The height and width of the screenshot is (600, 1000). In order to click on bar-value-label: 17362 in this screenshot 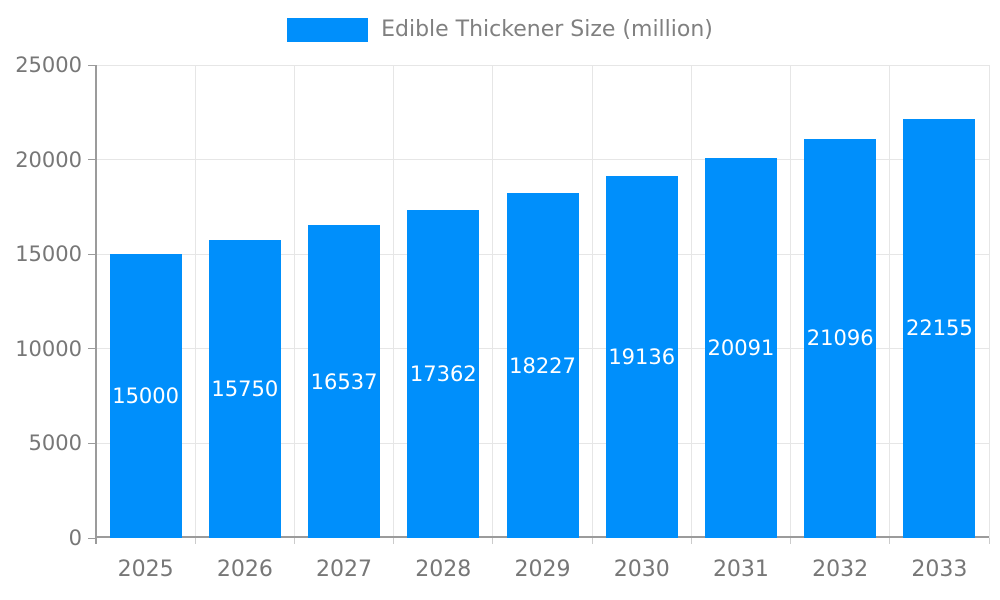, I will do `click(443, 373)`.